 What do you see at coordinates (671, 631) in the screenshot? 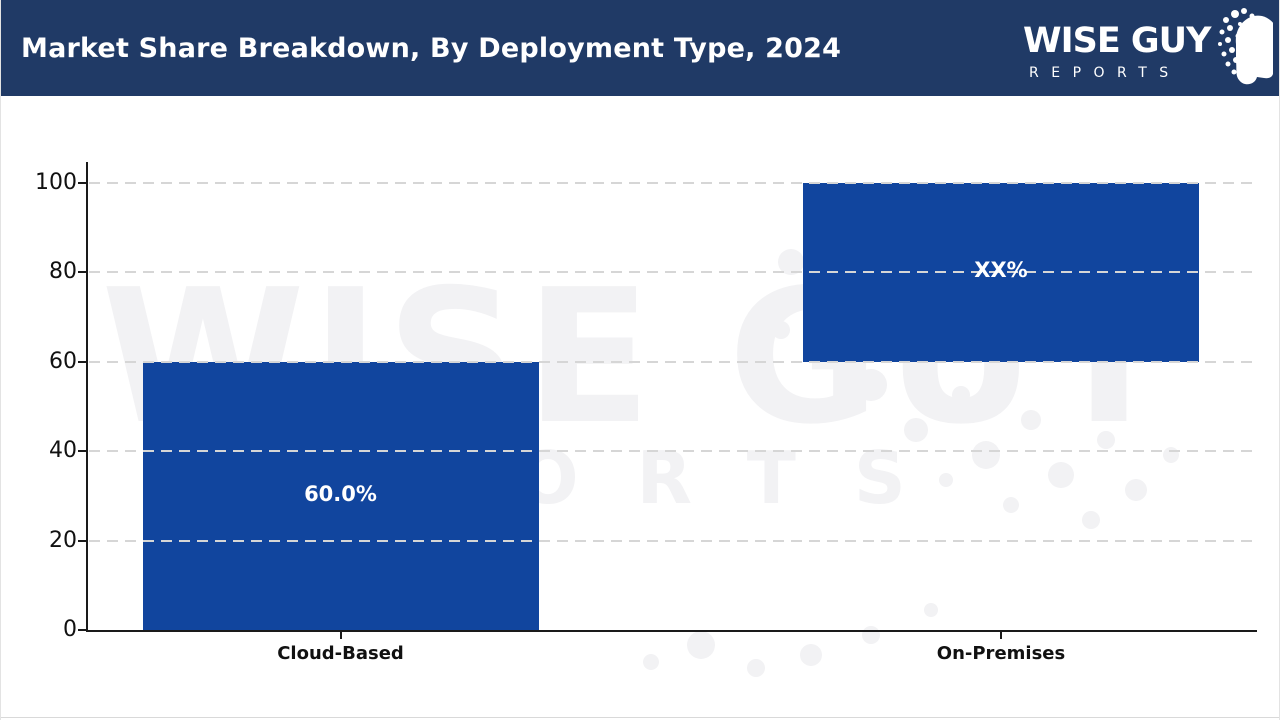
I see `x-axis-line` at bounding box center [671, 631].